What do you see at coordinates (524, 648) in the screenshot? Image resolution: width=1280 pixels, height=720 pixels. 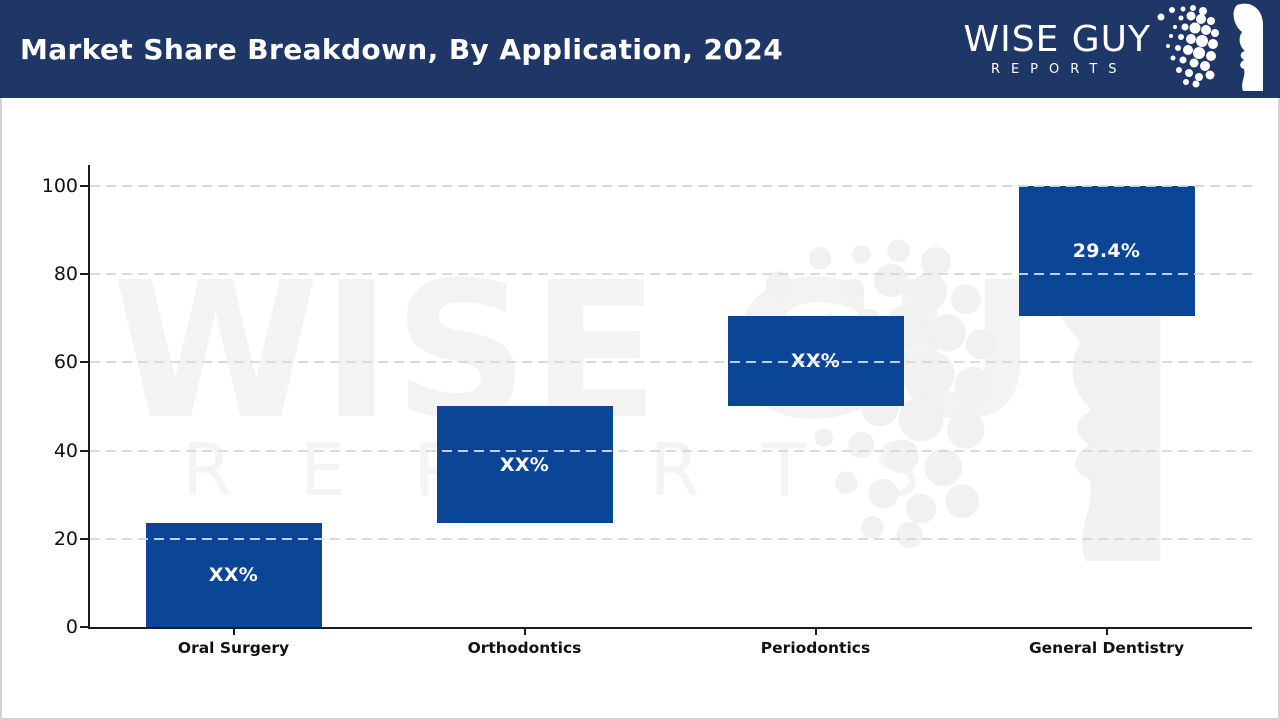 I see `x-category-label-orthodontics: Orthodontics` at bounding box center [524, 648].